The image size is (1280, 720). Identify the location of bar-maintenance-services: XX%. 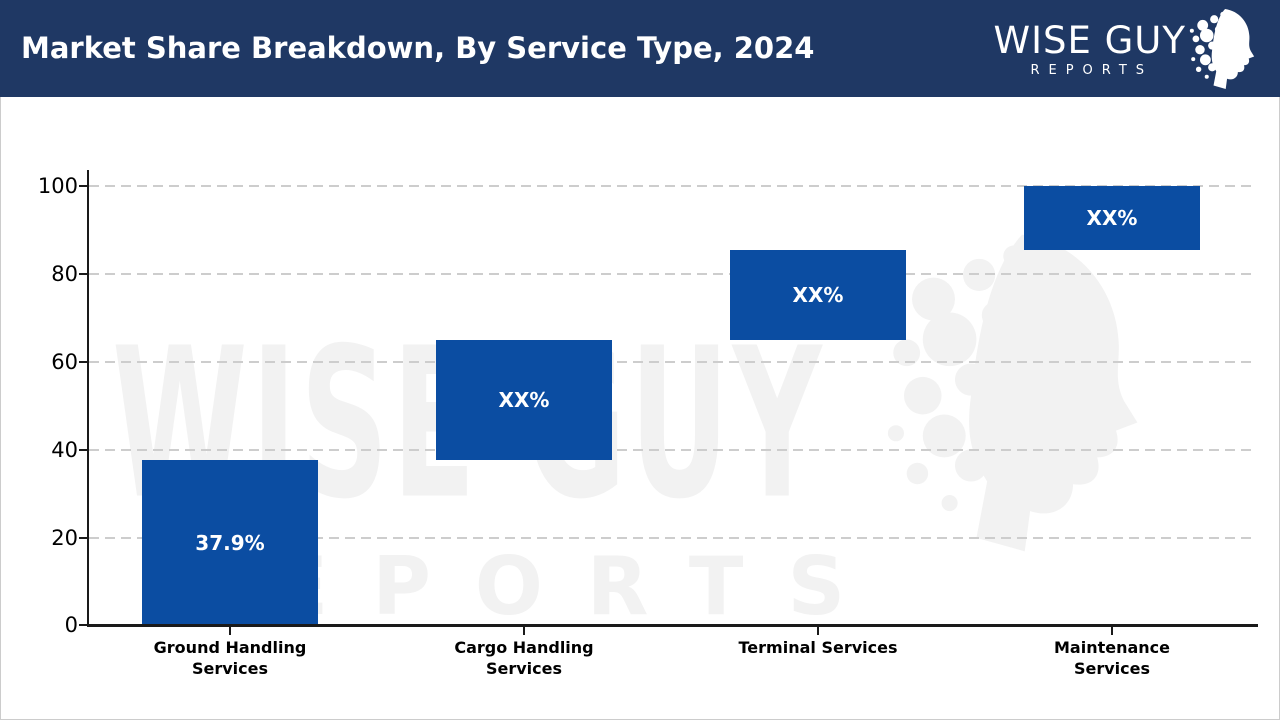
(1112, 218).